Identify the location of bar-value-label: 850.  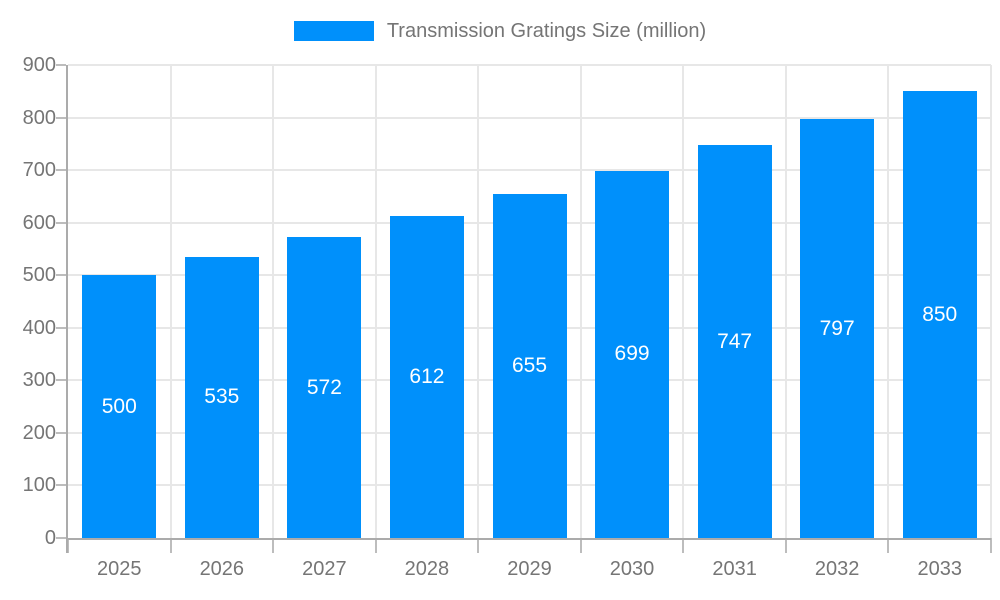
(940, 314).